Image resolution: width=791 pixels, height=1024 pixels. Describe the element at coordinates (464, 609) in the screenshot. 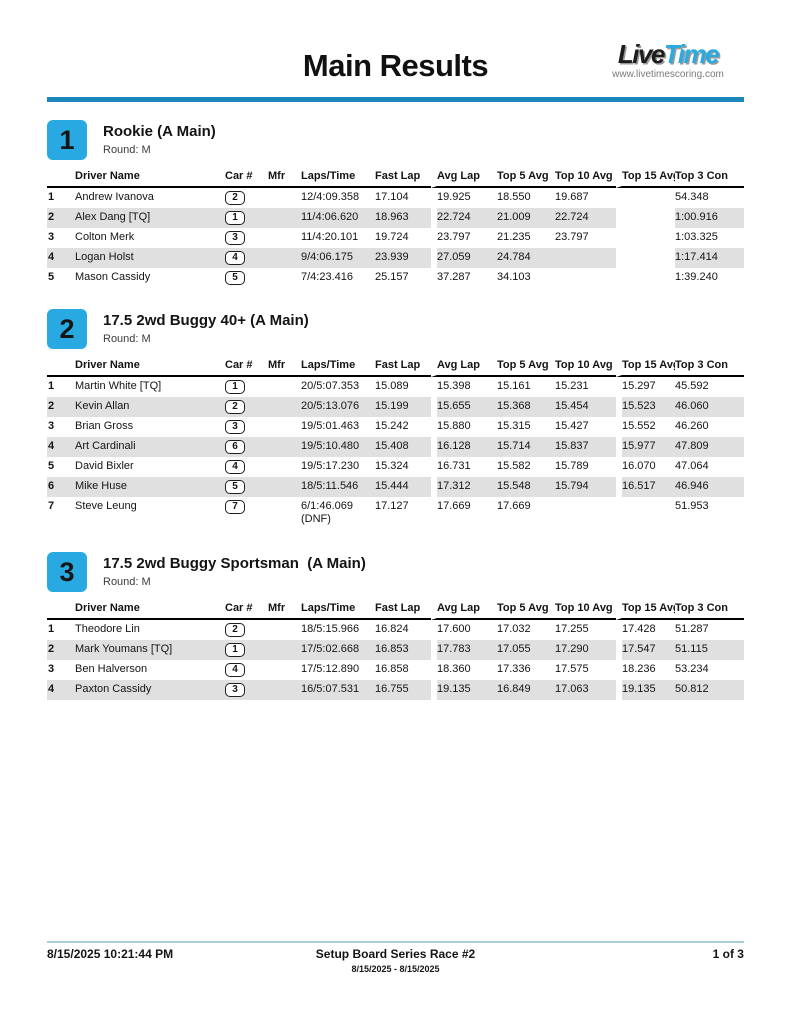

I see `column-header: Avg Lap` at that location.